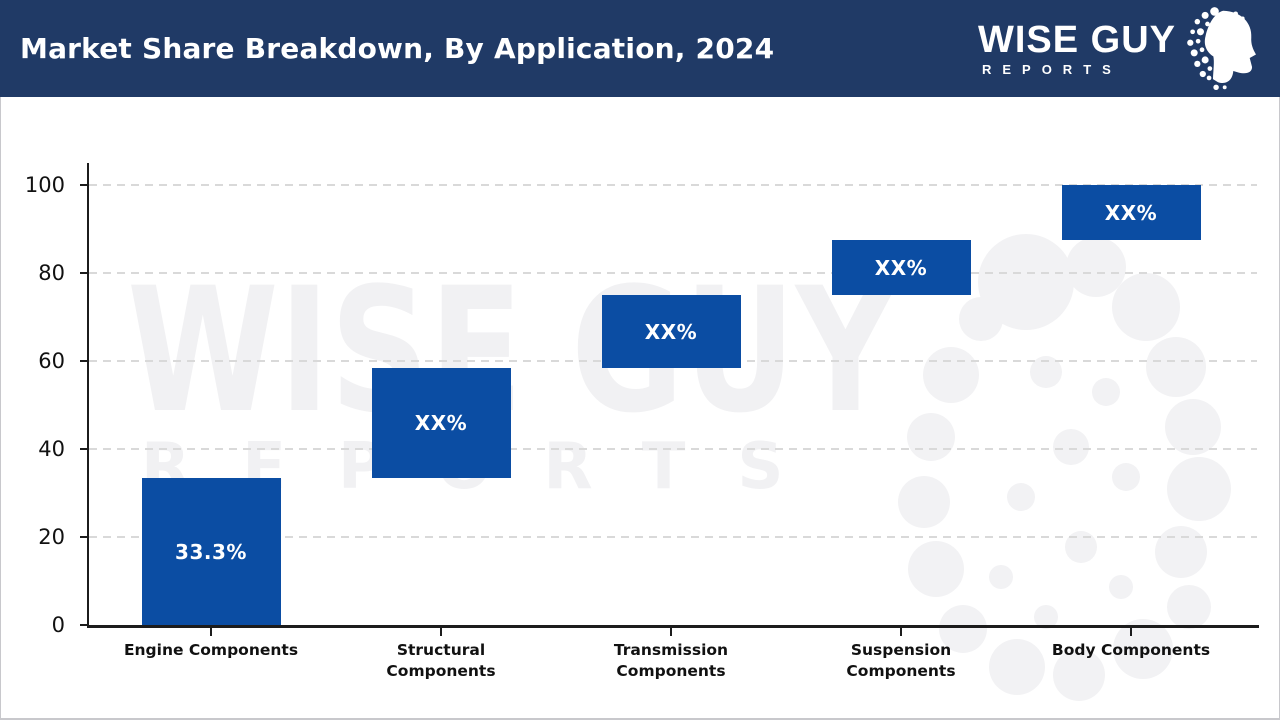 The height and width of the screenshot is (720, 1280). I want to click on category-label: Body Components, so click(1131, 650).